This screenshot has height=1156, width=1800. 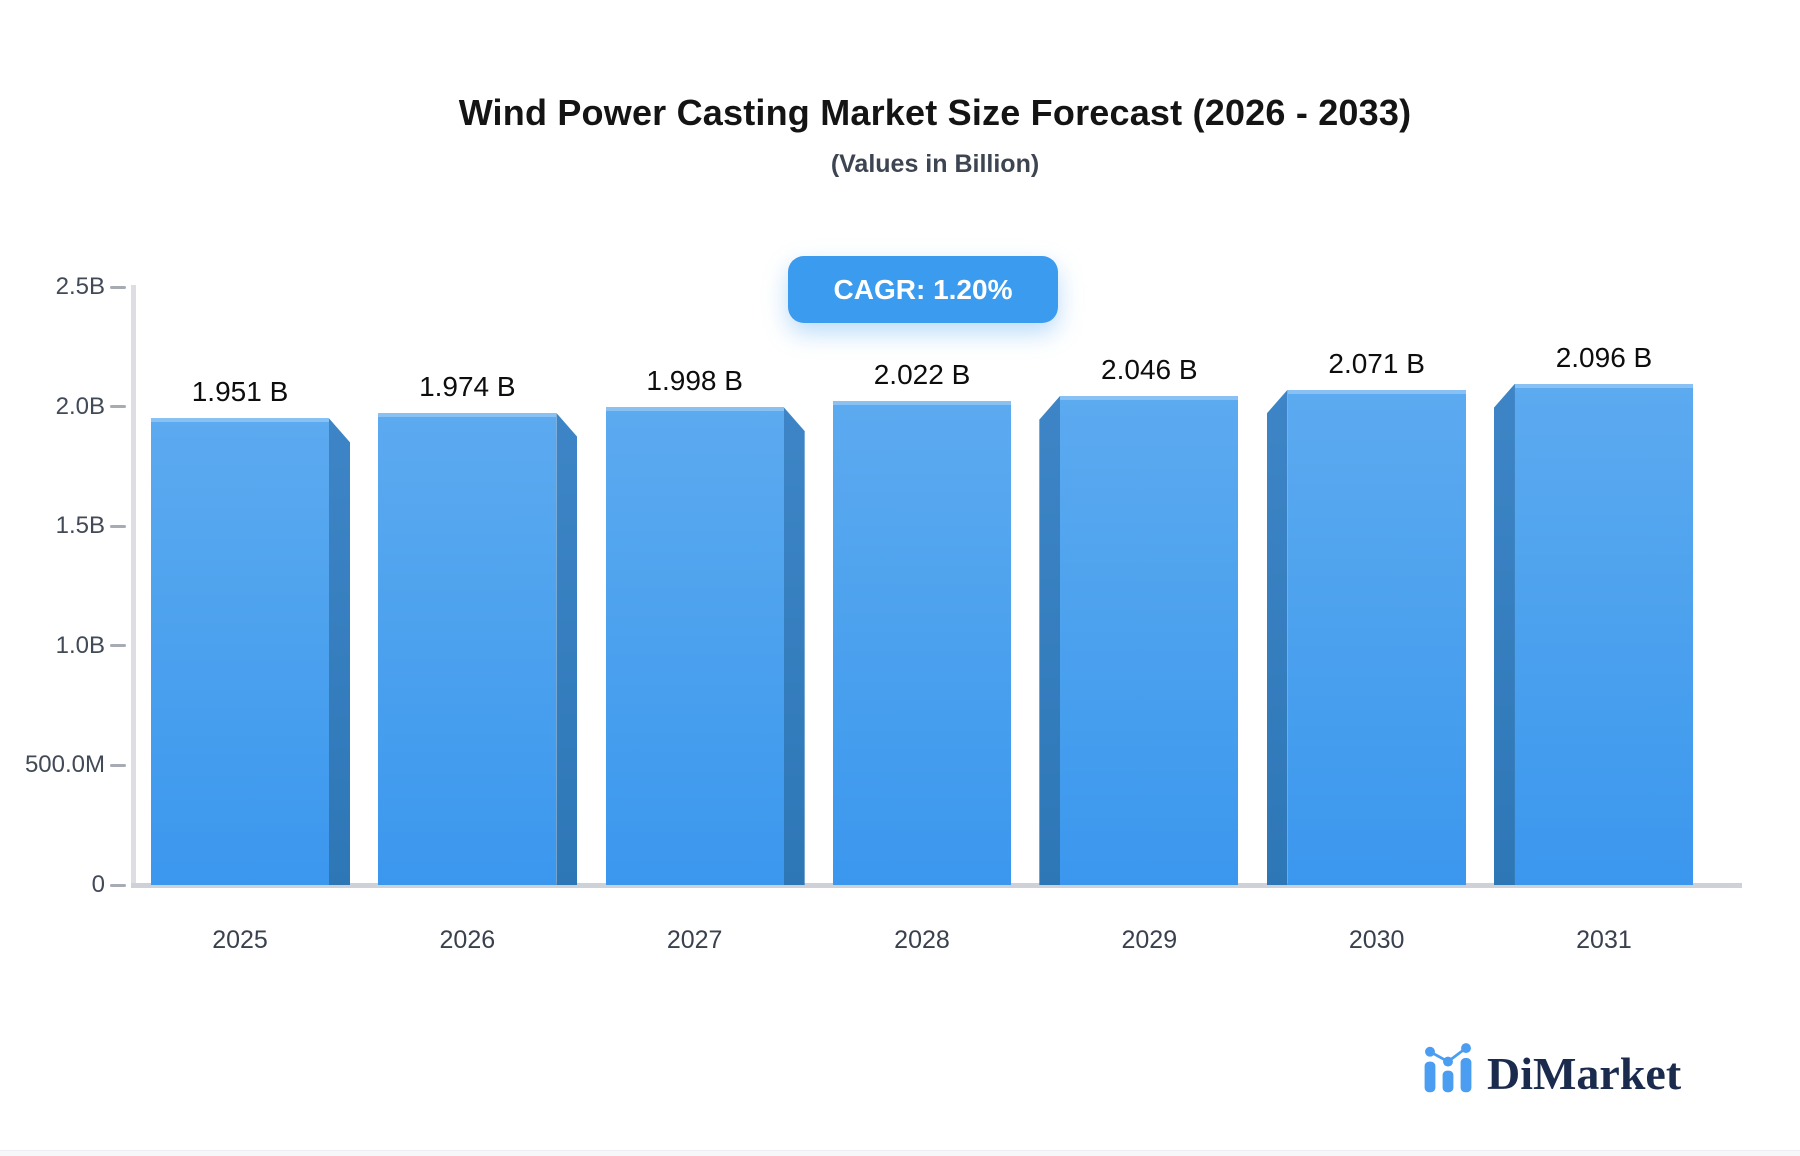 I want to click on x-axis-label: 2031, so click(x=1604, y=940).